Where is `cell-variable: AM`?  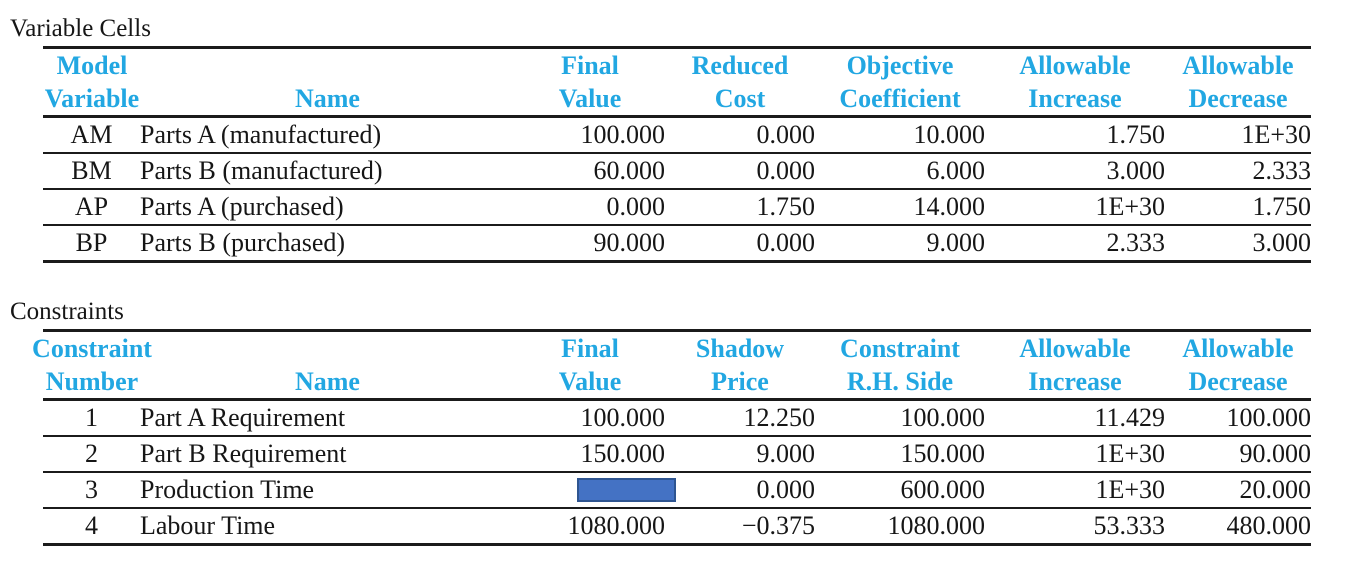
cell-variable: AM is located at coordinates (91, 135).